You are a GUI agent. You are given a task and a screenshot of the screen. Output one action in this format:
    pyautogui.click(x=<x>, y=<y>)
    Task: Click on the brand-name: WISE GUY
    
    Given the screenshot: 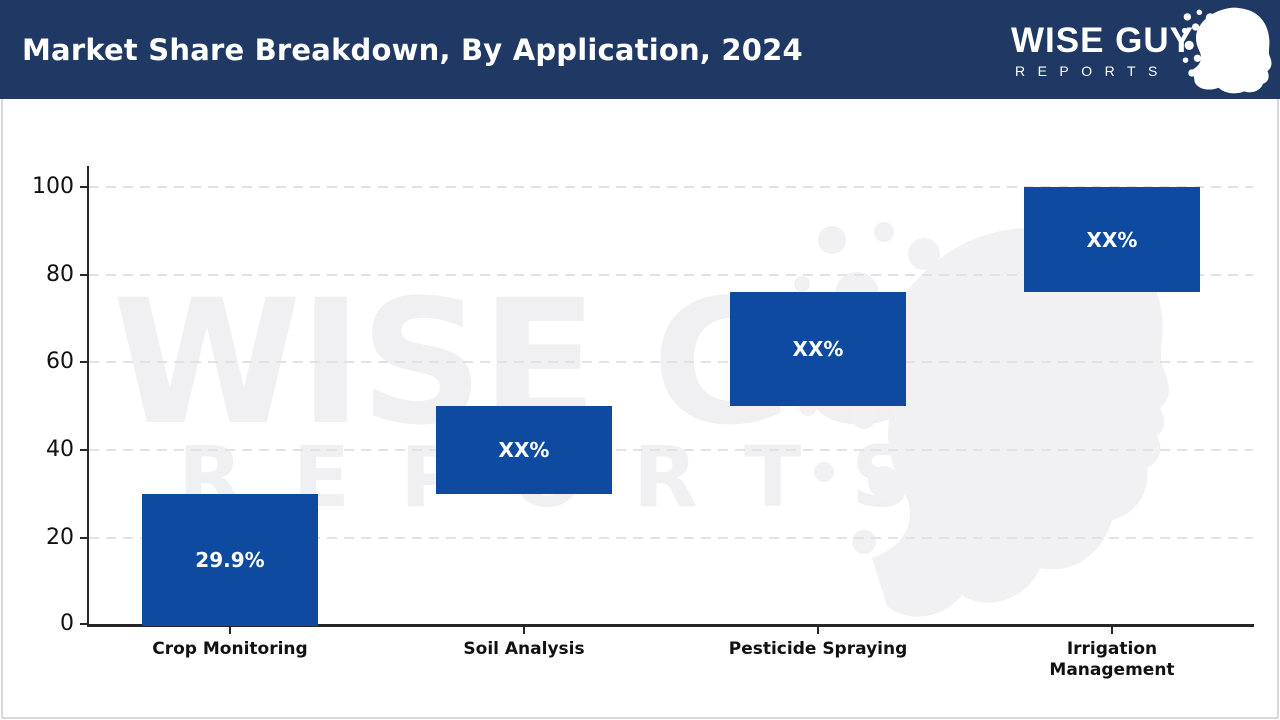 What is the action you would take?
    pyautogui.click(x=1102, y=40)
    